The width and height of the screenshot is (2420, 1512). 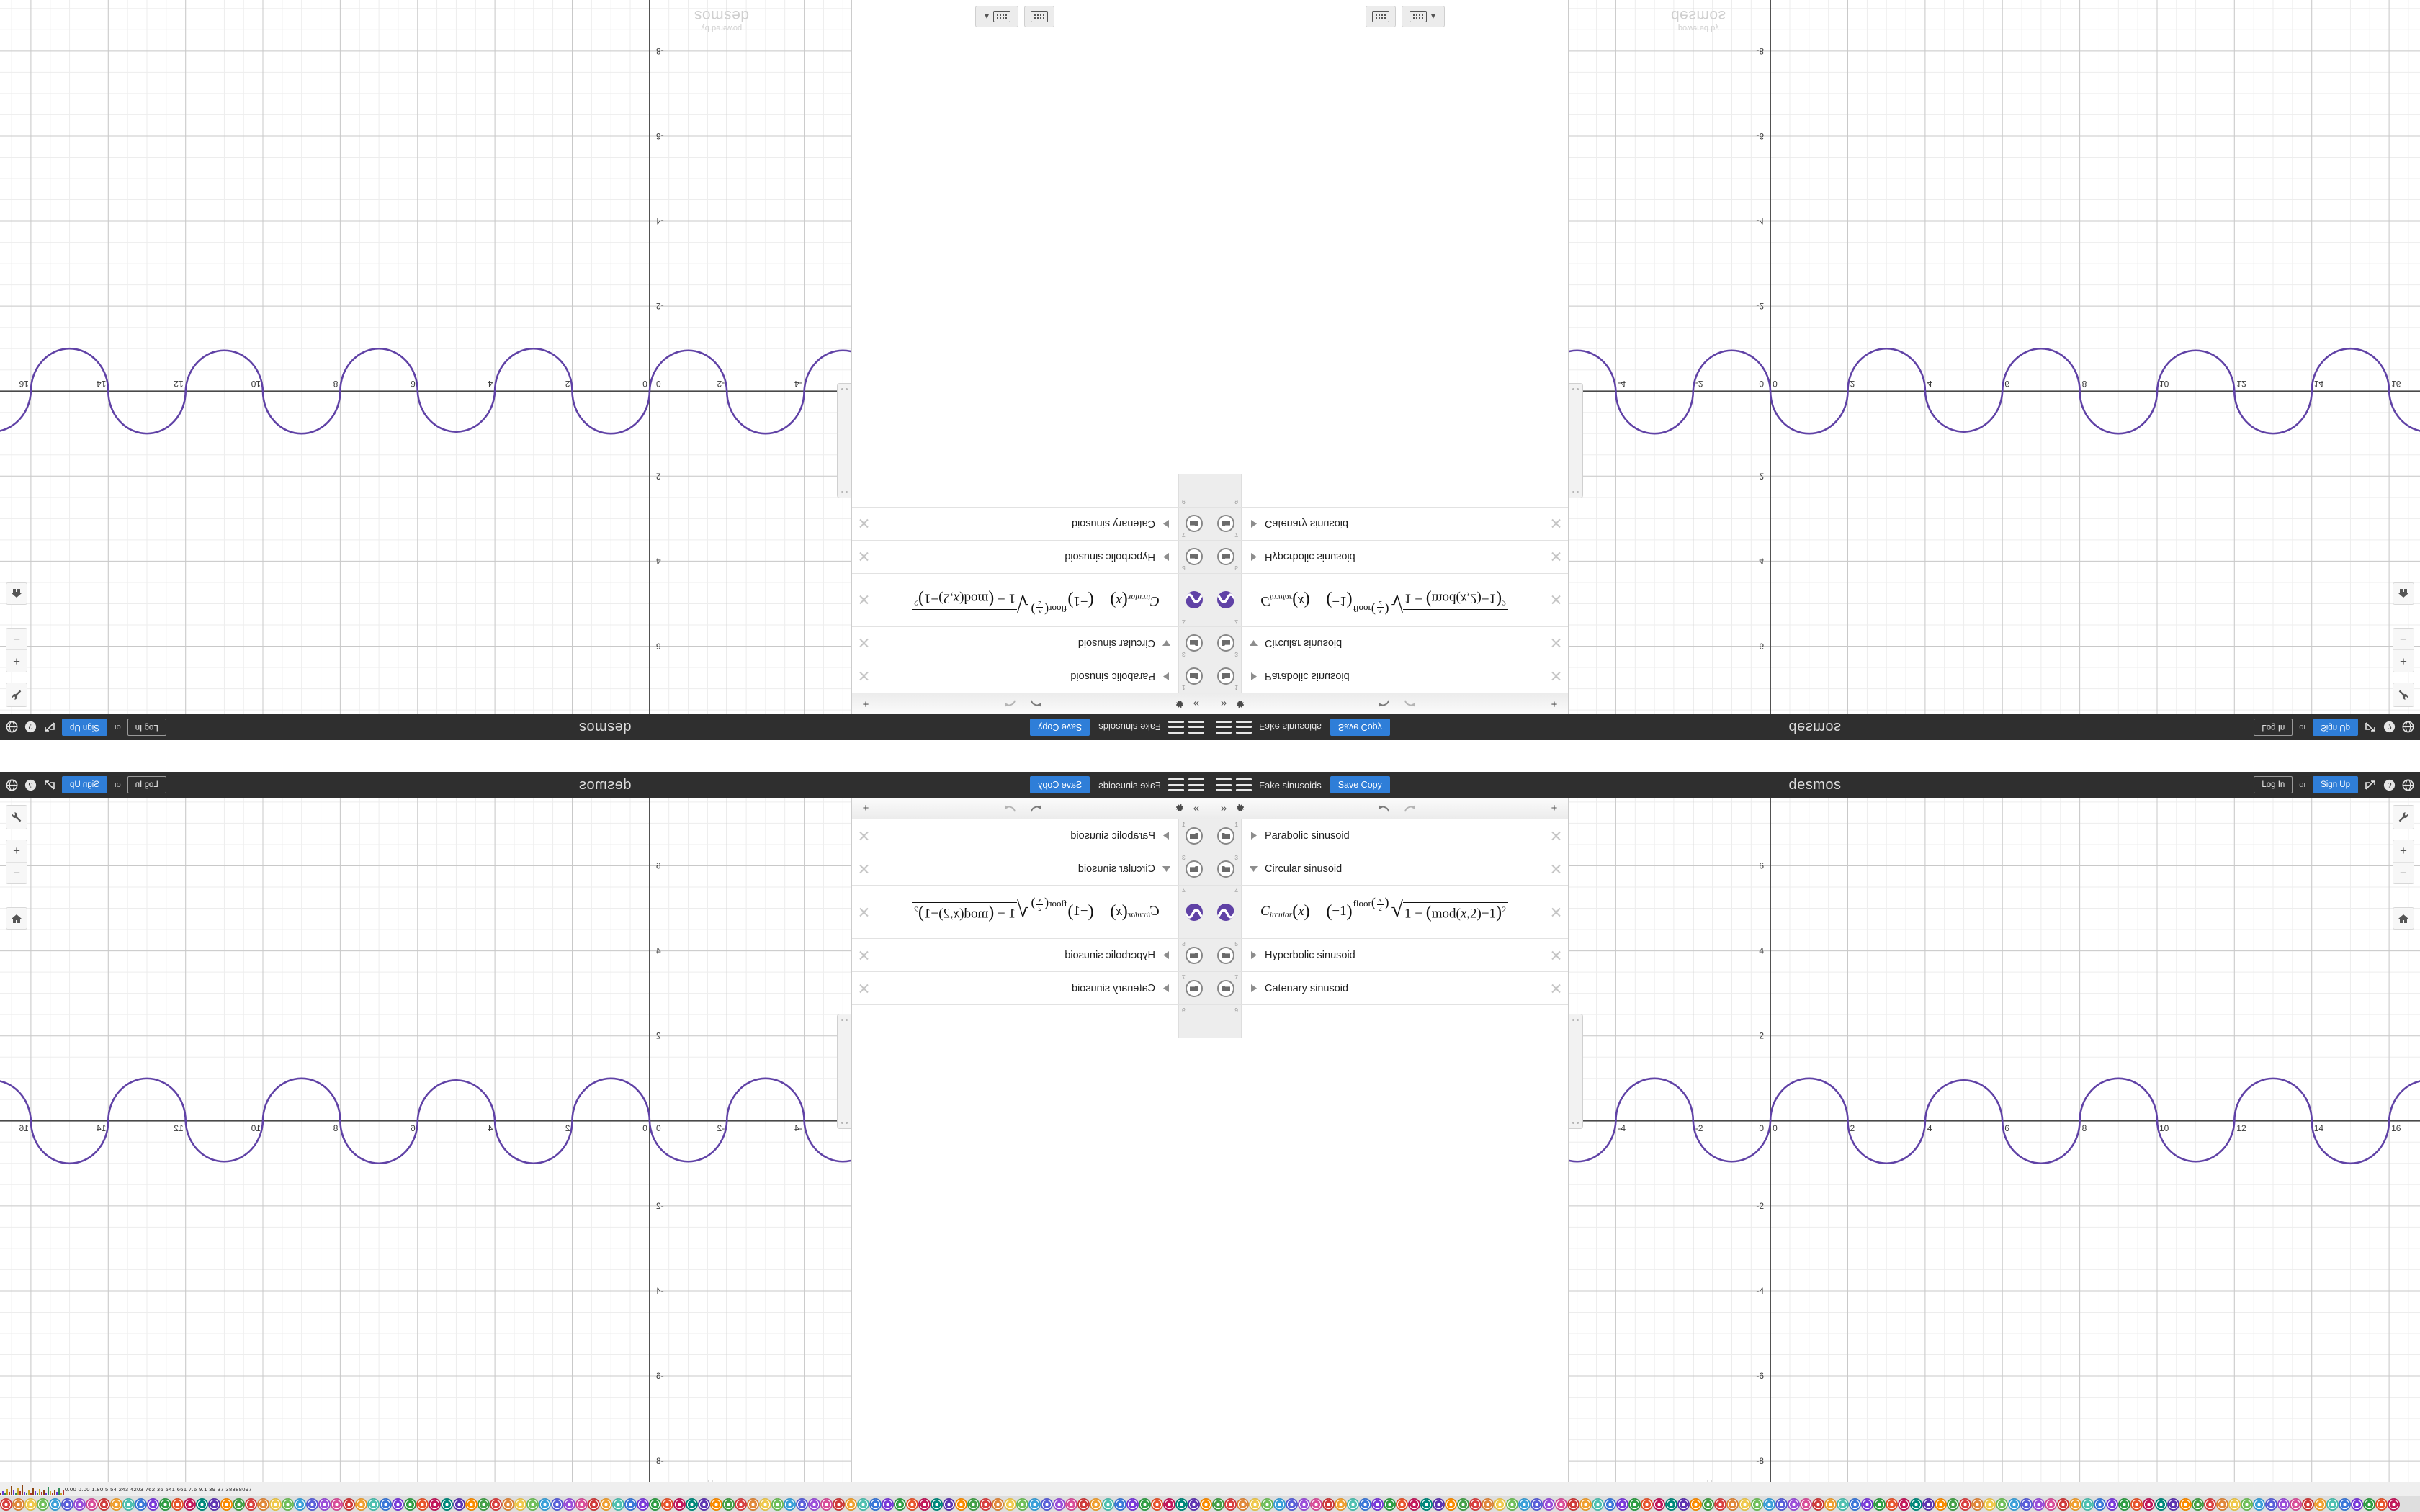 What do you see at coordinates (1389, 988) in the screenshot?
I see `expression-row: 7 Catenary sinusoid` at bounding box center [1389, 988].